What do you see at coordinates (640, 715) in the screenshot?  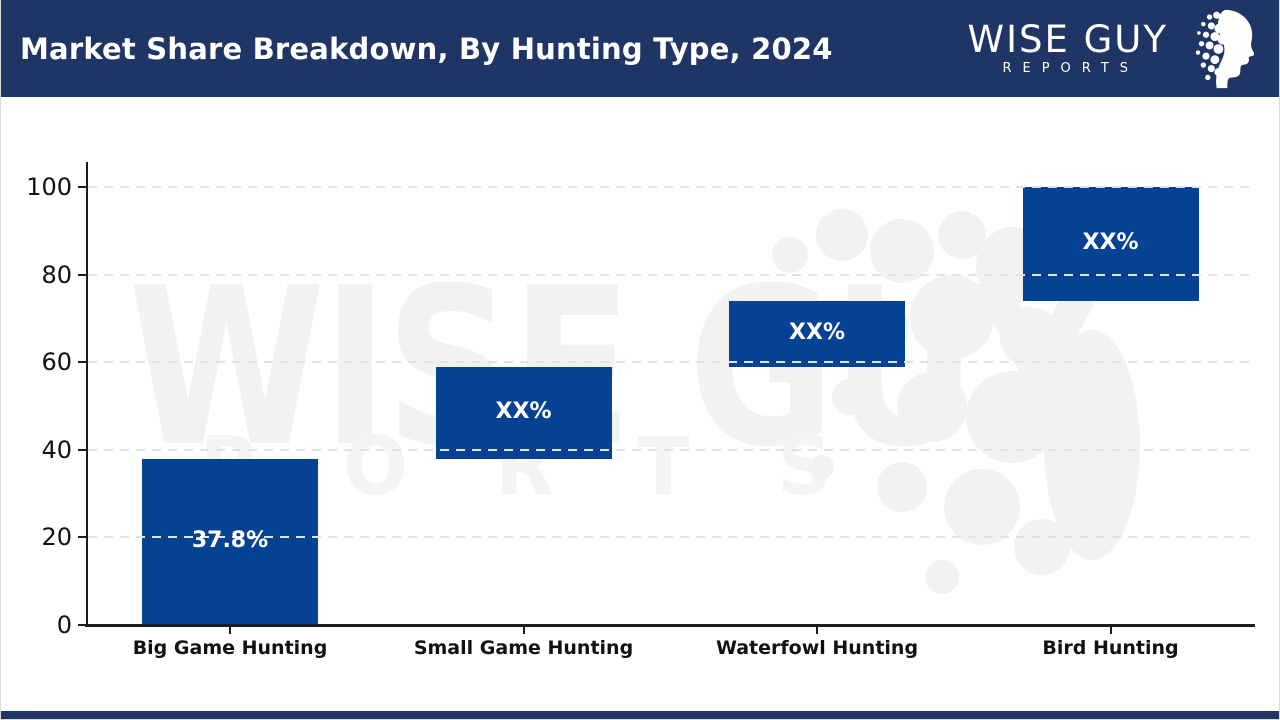 I see `footer-bar` at bounding box center [640, 715].